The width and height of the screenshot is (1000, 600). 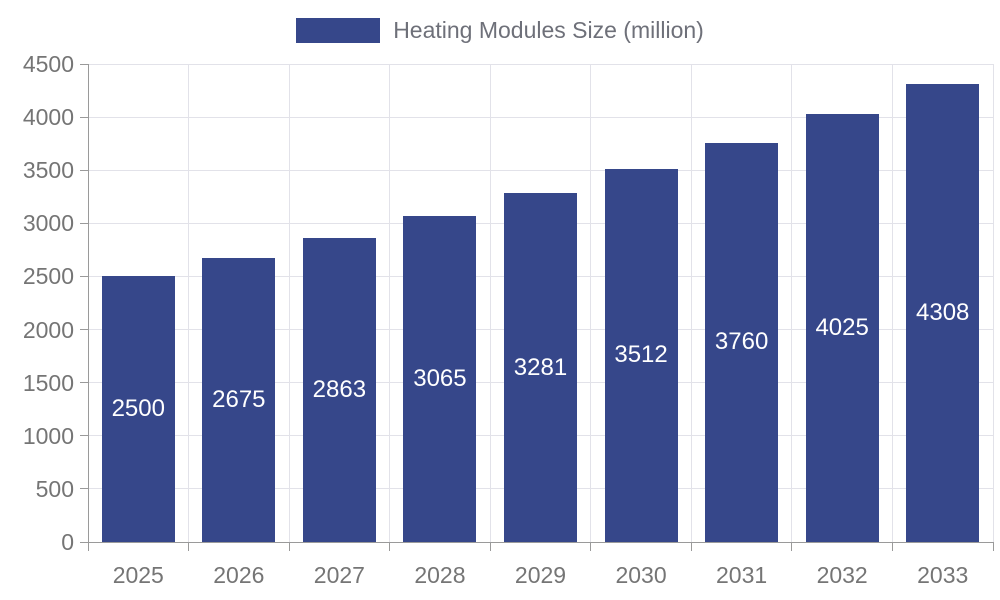 What do you see at coordinates (48, 382) in the screenshot?
I see `y-axis-tick-label: 1500` at bounding box center [48, 382].